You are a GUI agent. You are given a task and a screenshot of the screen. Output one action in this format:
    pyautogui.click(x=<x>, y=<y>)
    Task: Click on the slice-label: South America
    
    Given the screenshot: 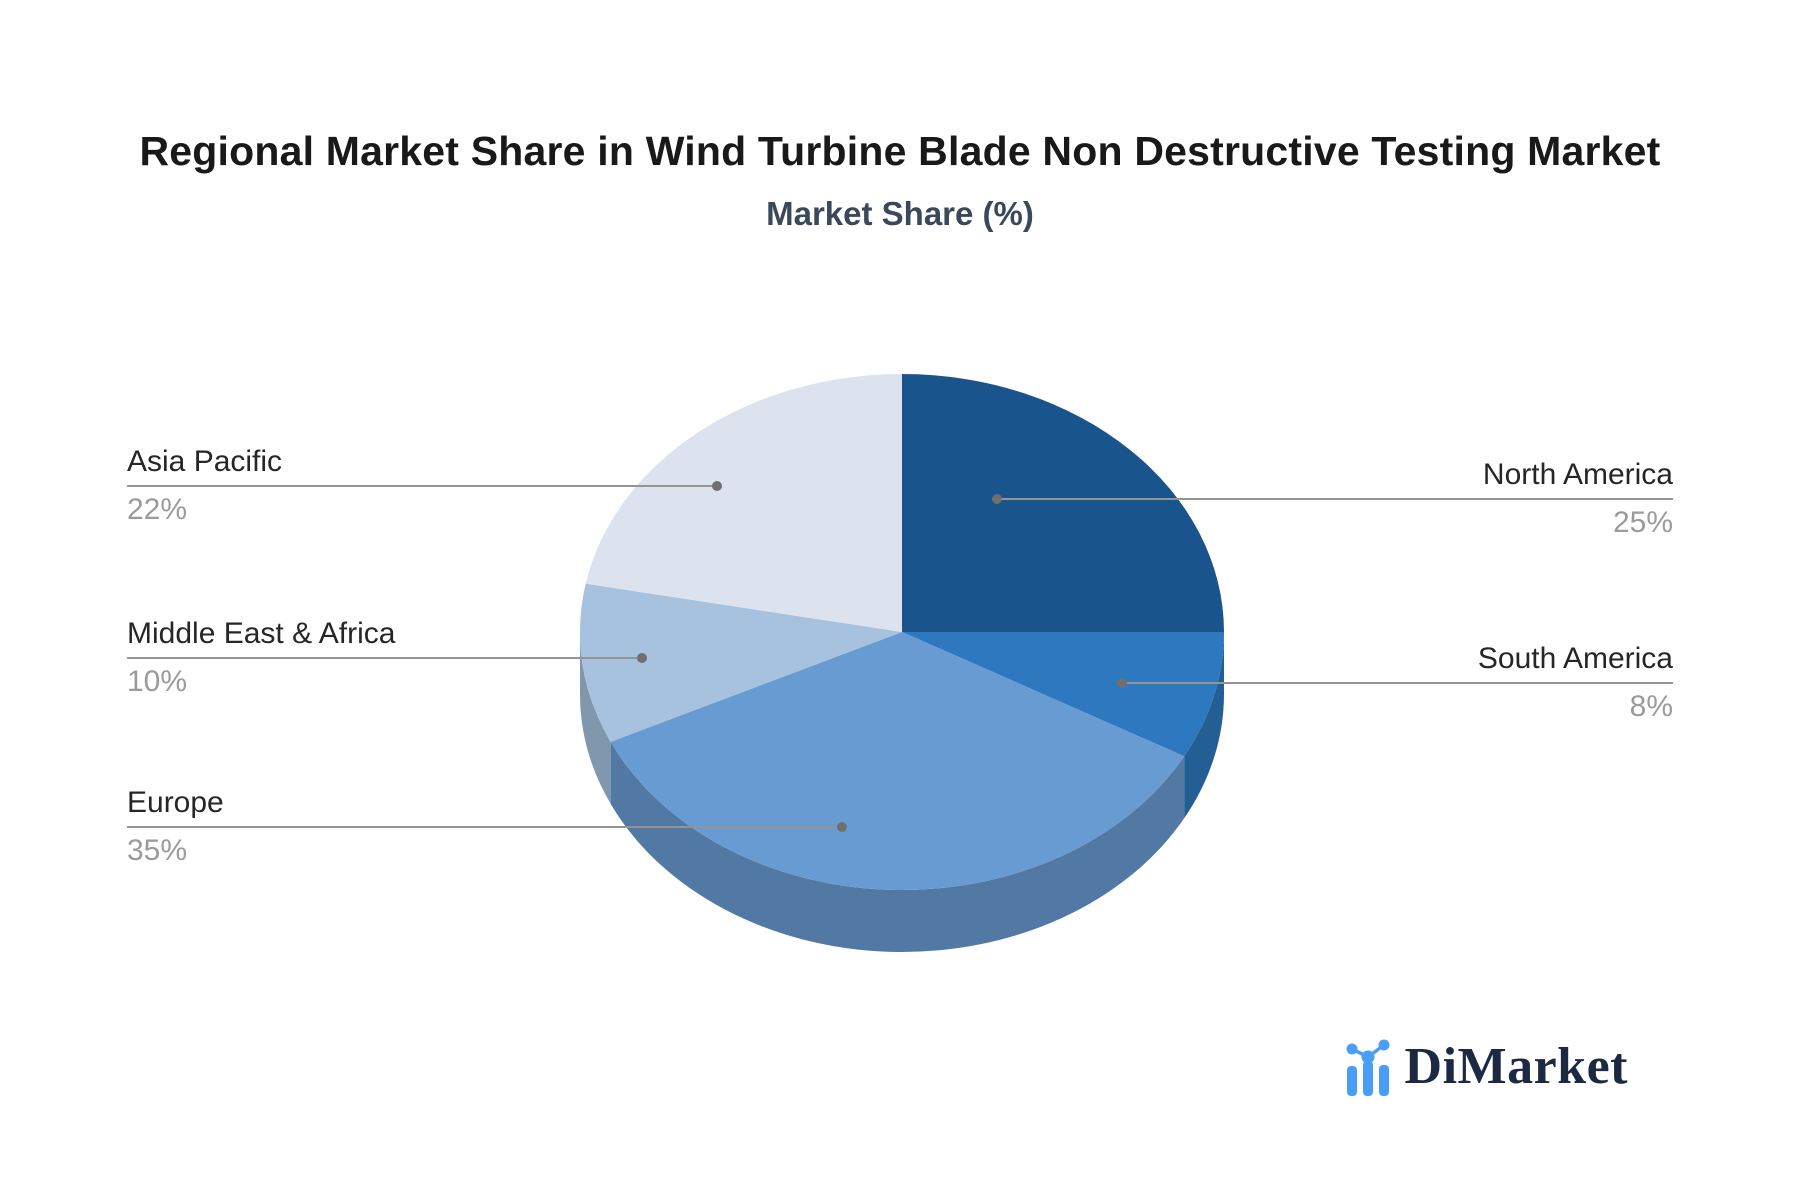 What is the action you would take?
    pyautogui.click(x=1575, y=658)
    